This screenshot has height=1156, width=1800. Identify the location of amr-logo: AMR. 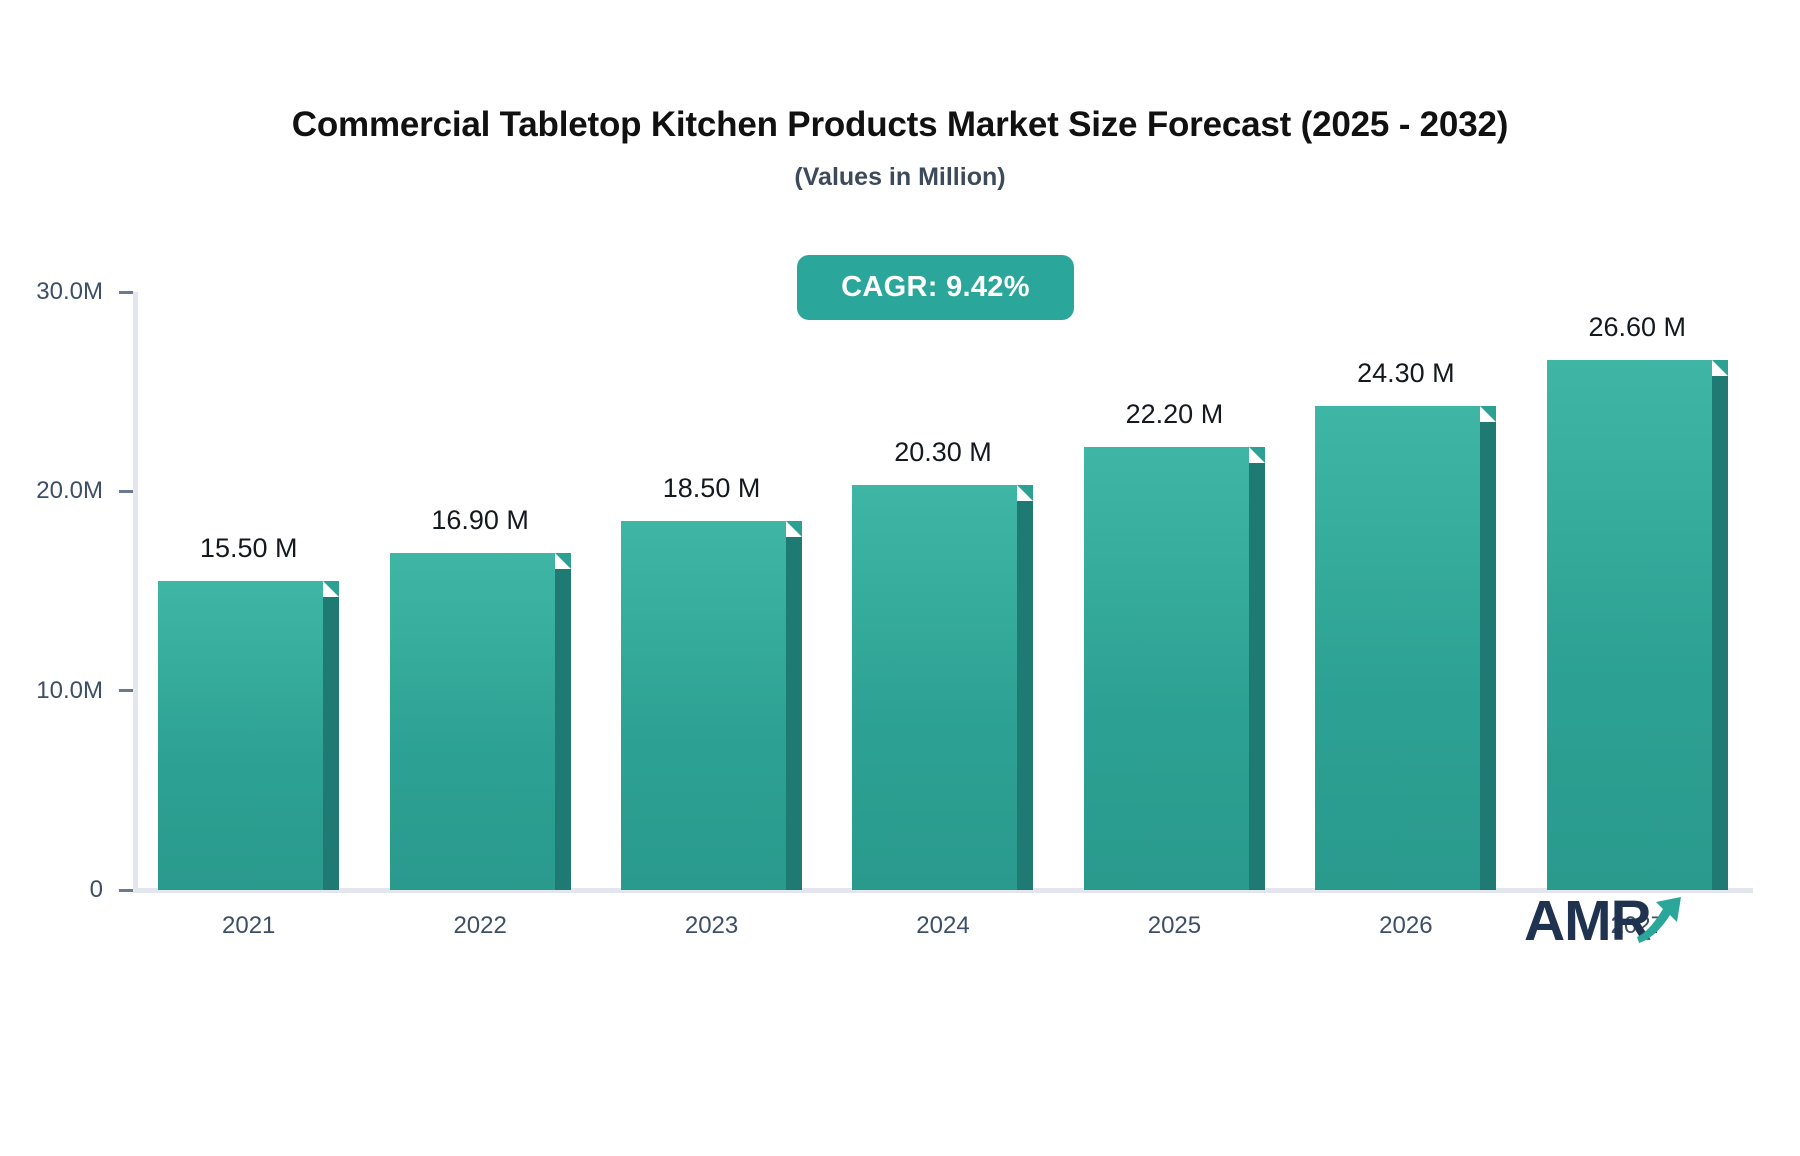
(1609, 921).